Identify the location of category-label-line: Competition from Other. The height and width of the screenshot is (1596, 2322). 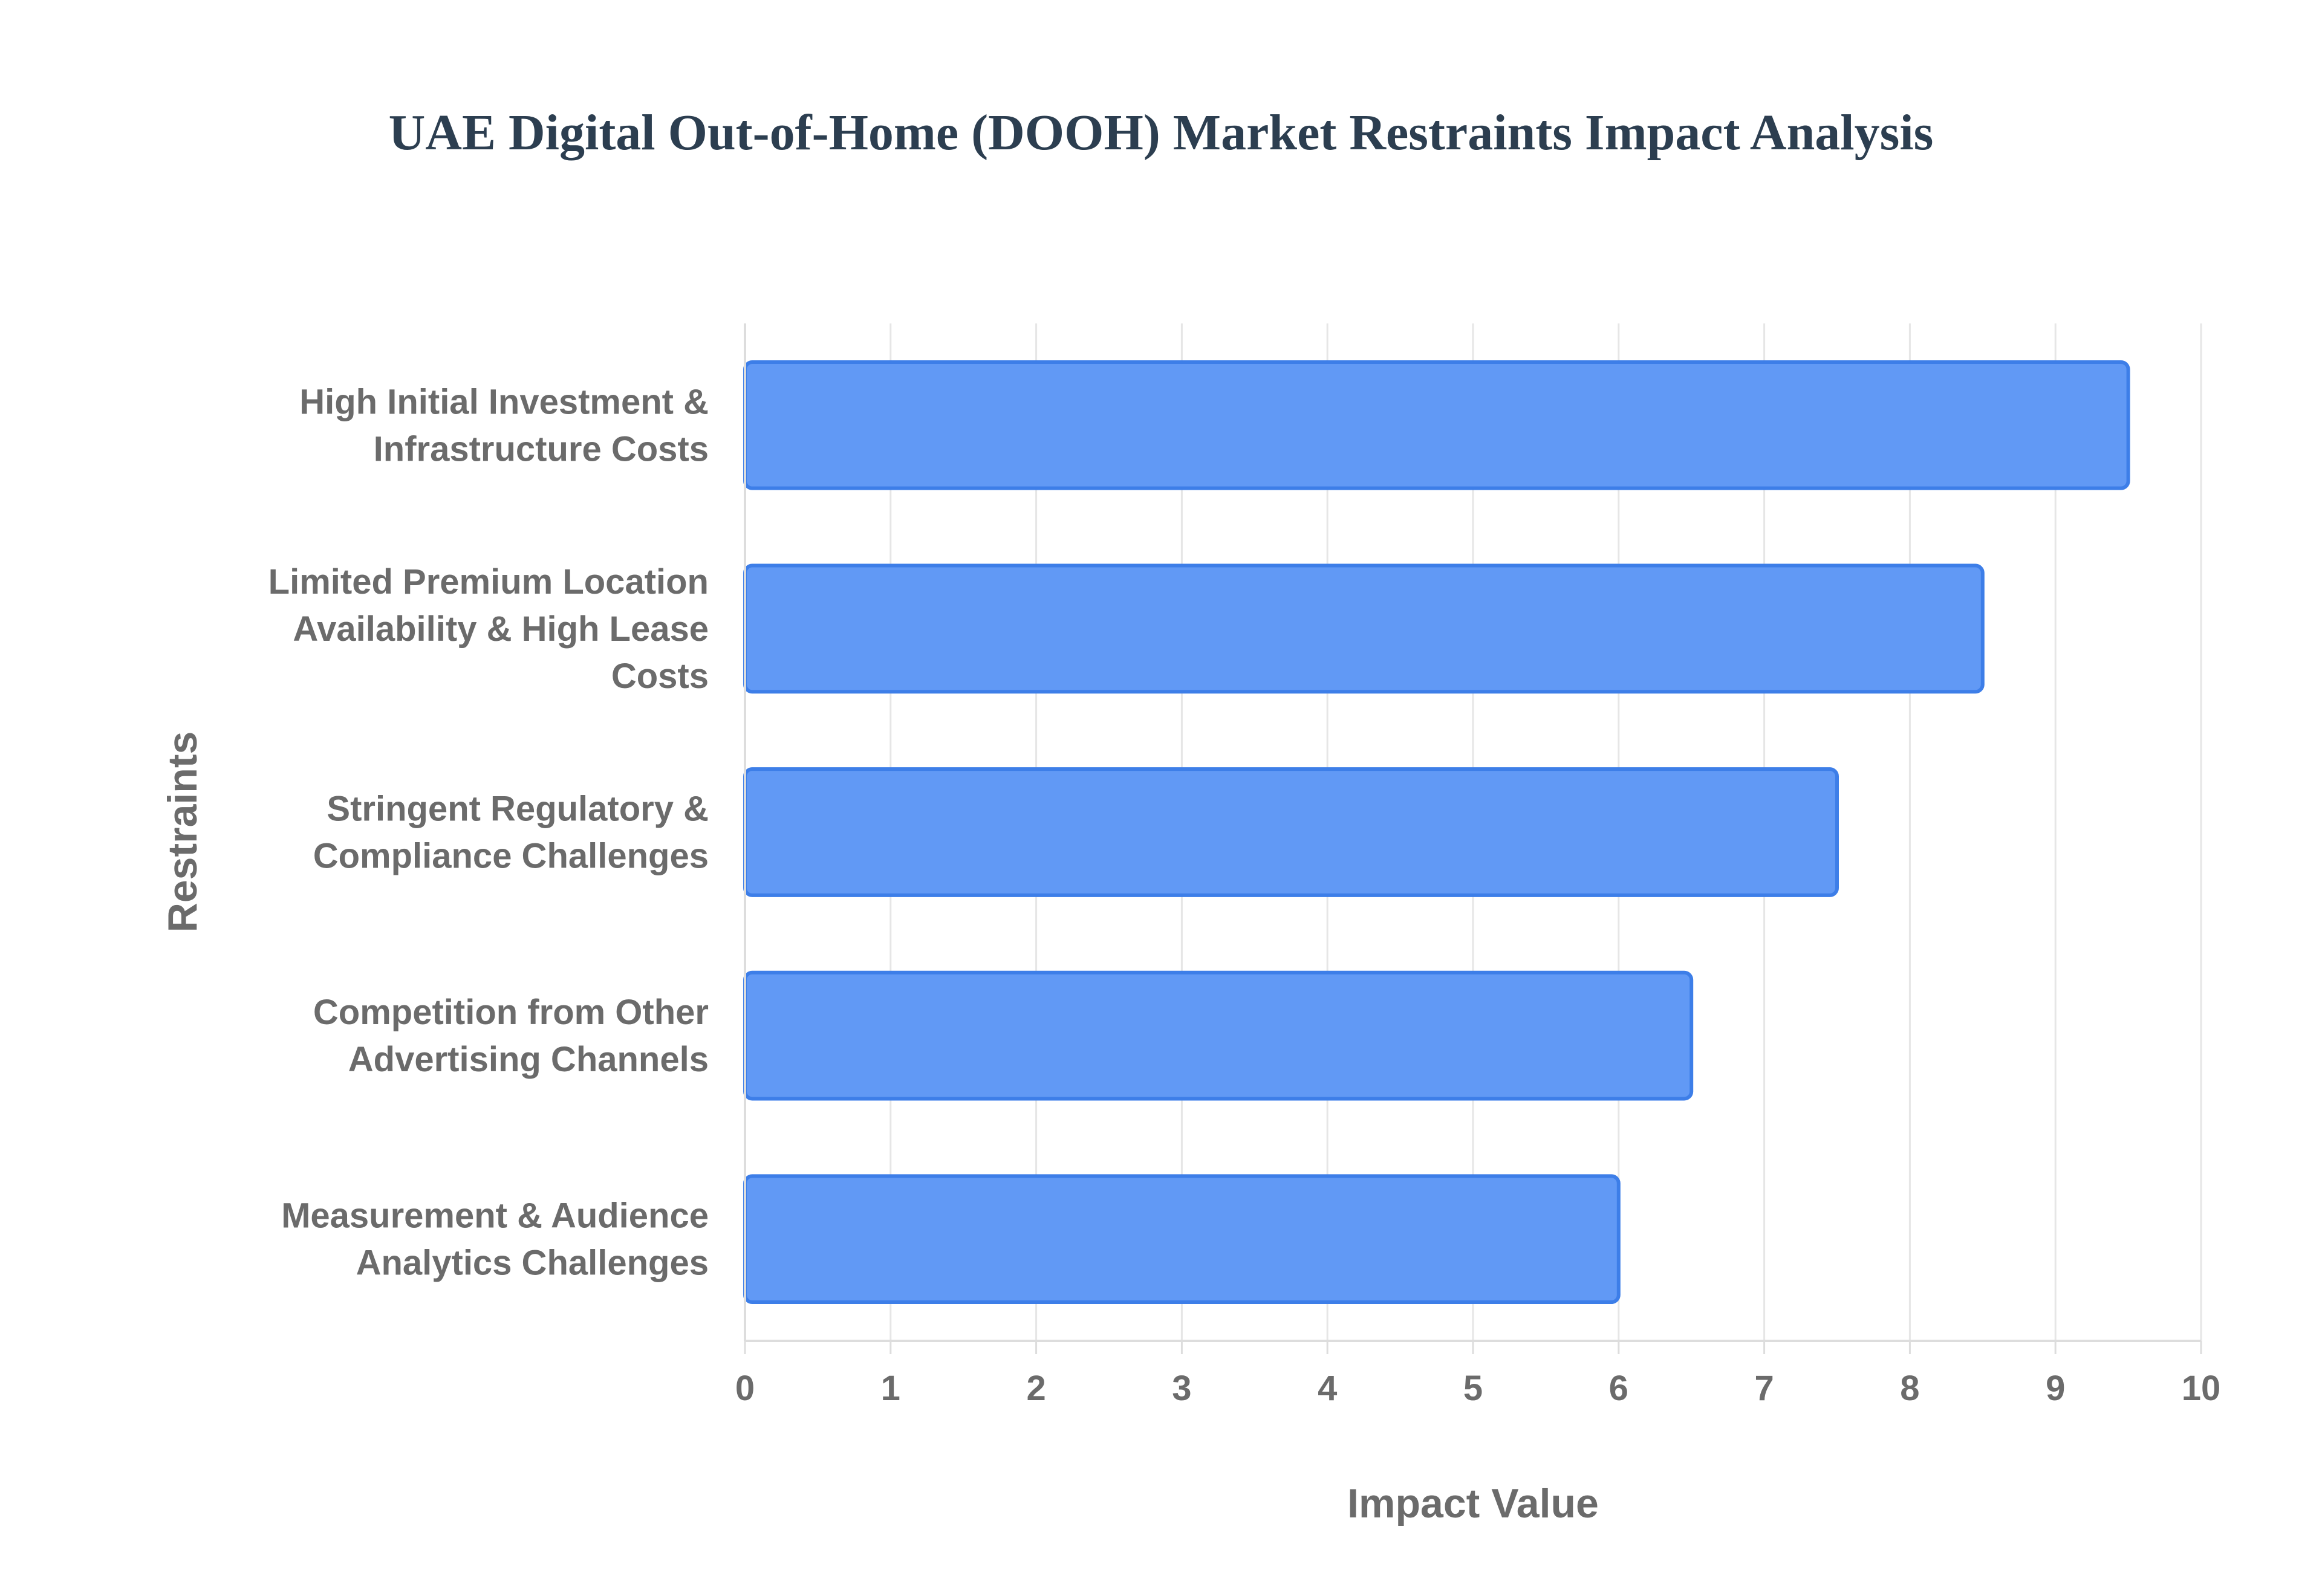
(511, 1012).